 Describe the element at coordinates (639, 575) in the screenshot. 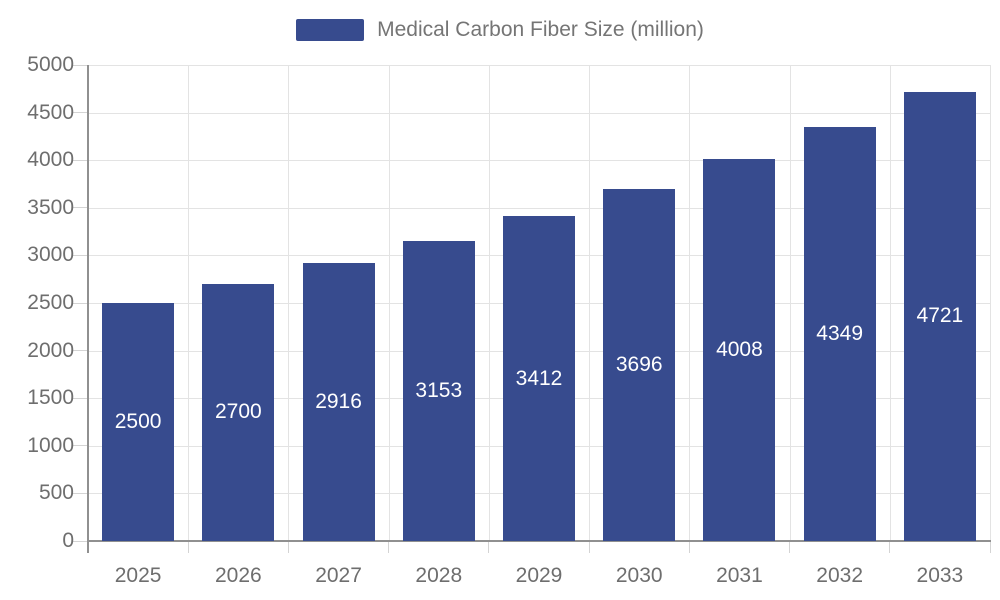

I see `x-axis-tick-label: 2030` at that location.